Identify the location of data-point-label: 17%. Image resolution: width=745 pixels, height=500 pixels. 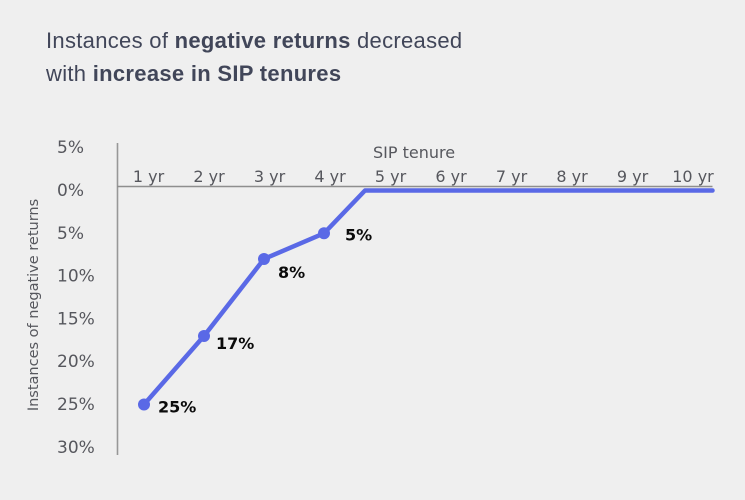
(235, 343).